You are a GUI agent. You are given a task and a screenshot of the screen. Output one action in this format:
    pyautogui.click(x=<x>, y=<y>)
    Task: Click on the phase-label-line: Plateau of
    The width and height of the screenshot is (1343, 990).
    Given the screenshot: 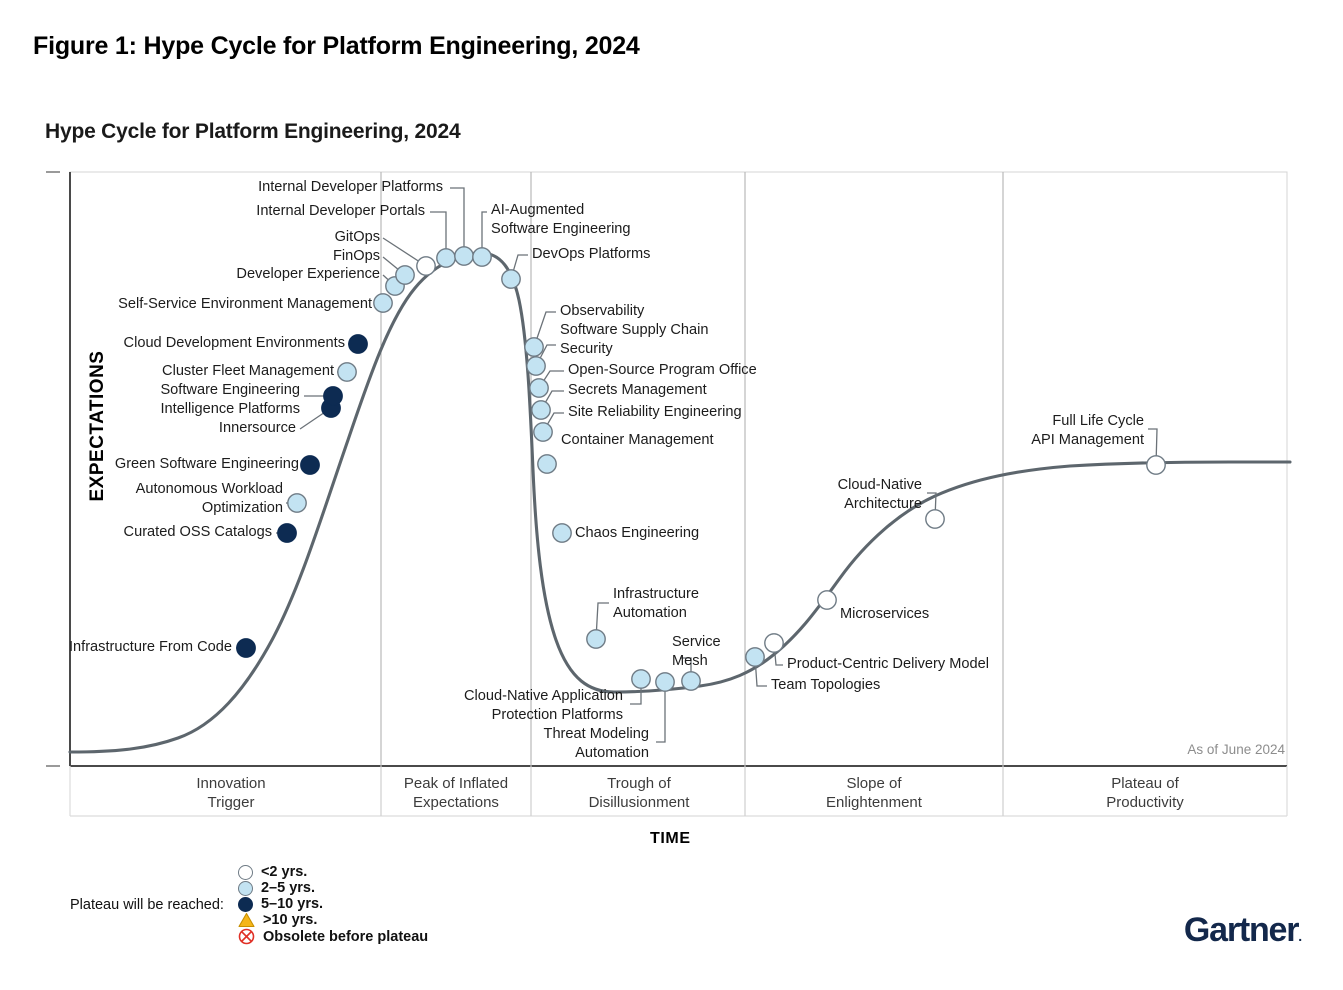 What is the action you would take?
    pyautogui.click(x=1145, y=783)
    